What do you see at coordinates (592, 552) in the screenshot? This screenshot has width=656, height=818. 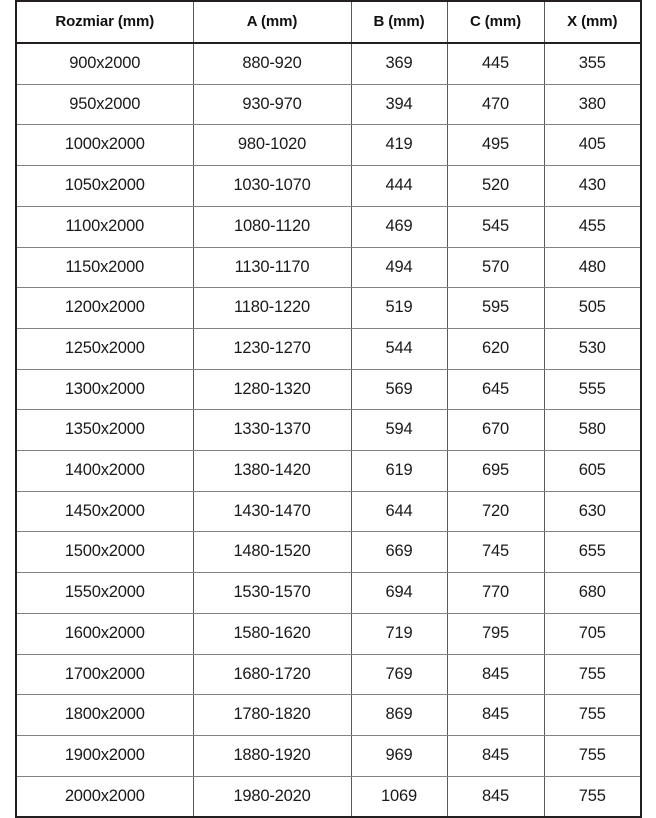 I see `cell-x: 655` at bounding box center [592, 552].